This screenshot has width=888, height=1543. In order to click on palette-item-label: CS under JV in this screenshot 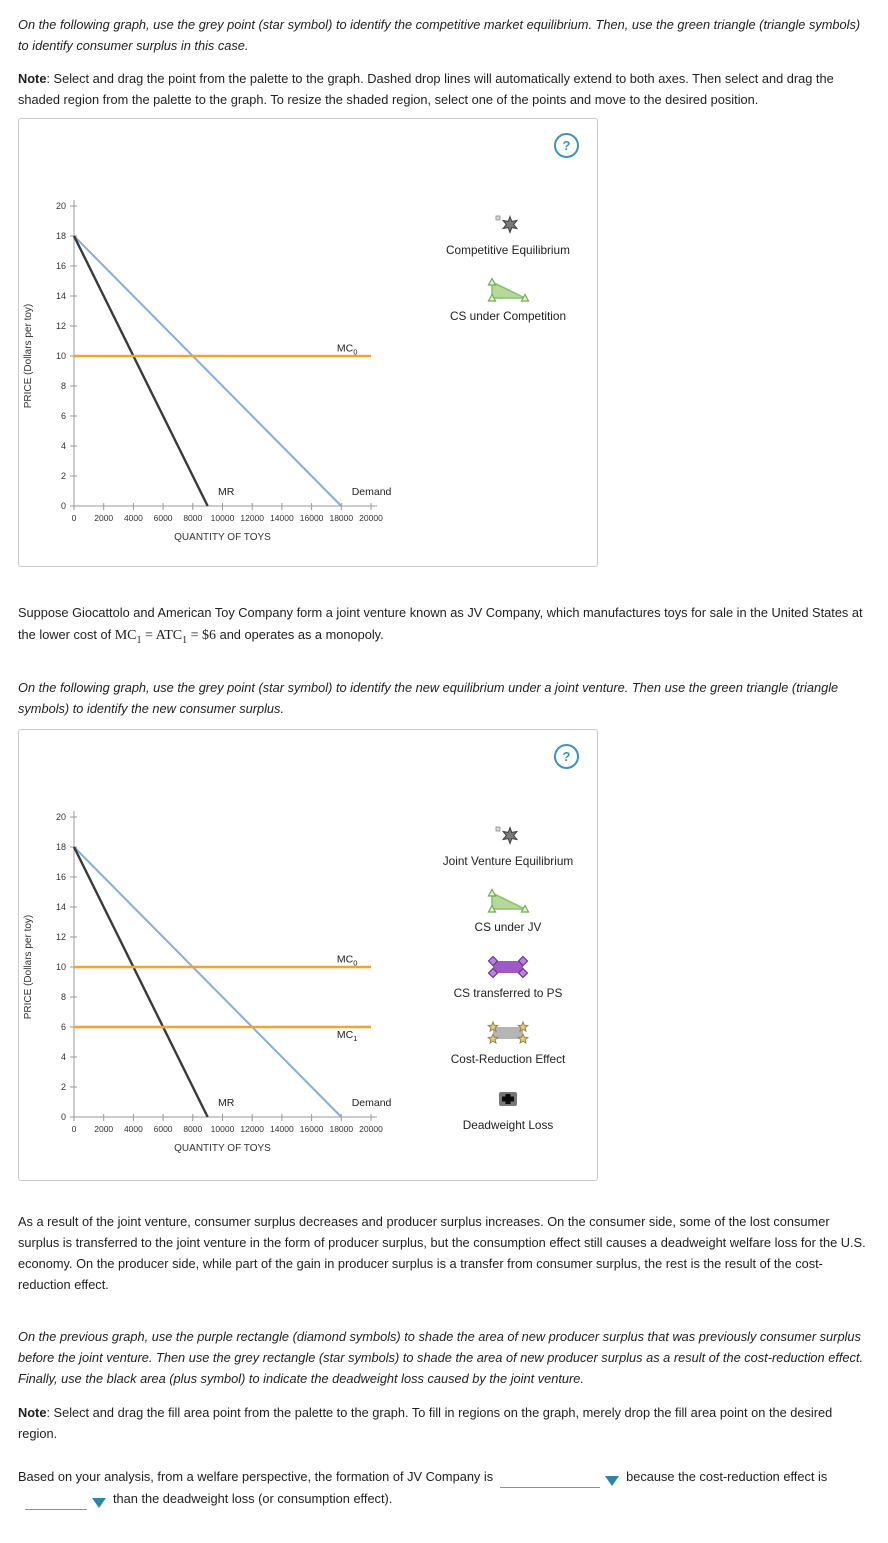, I will do `click(508, 927)`.